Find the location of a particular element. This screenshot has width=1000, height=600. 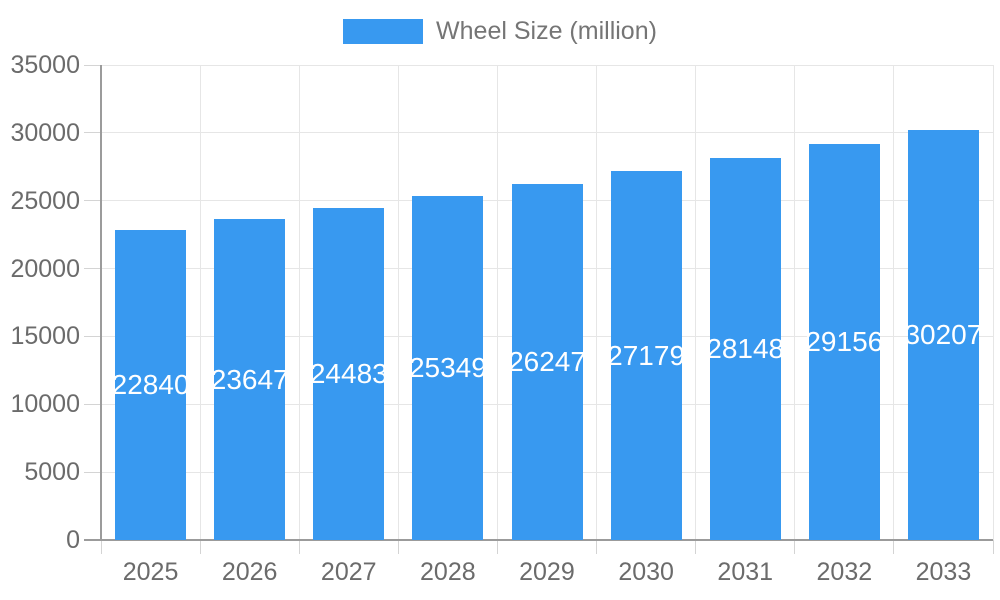

x-axis-label: 2030 is located at coordinates (646, 572).